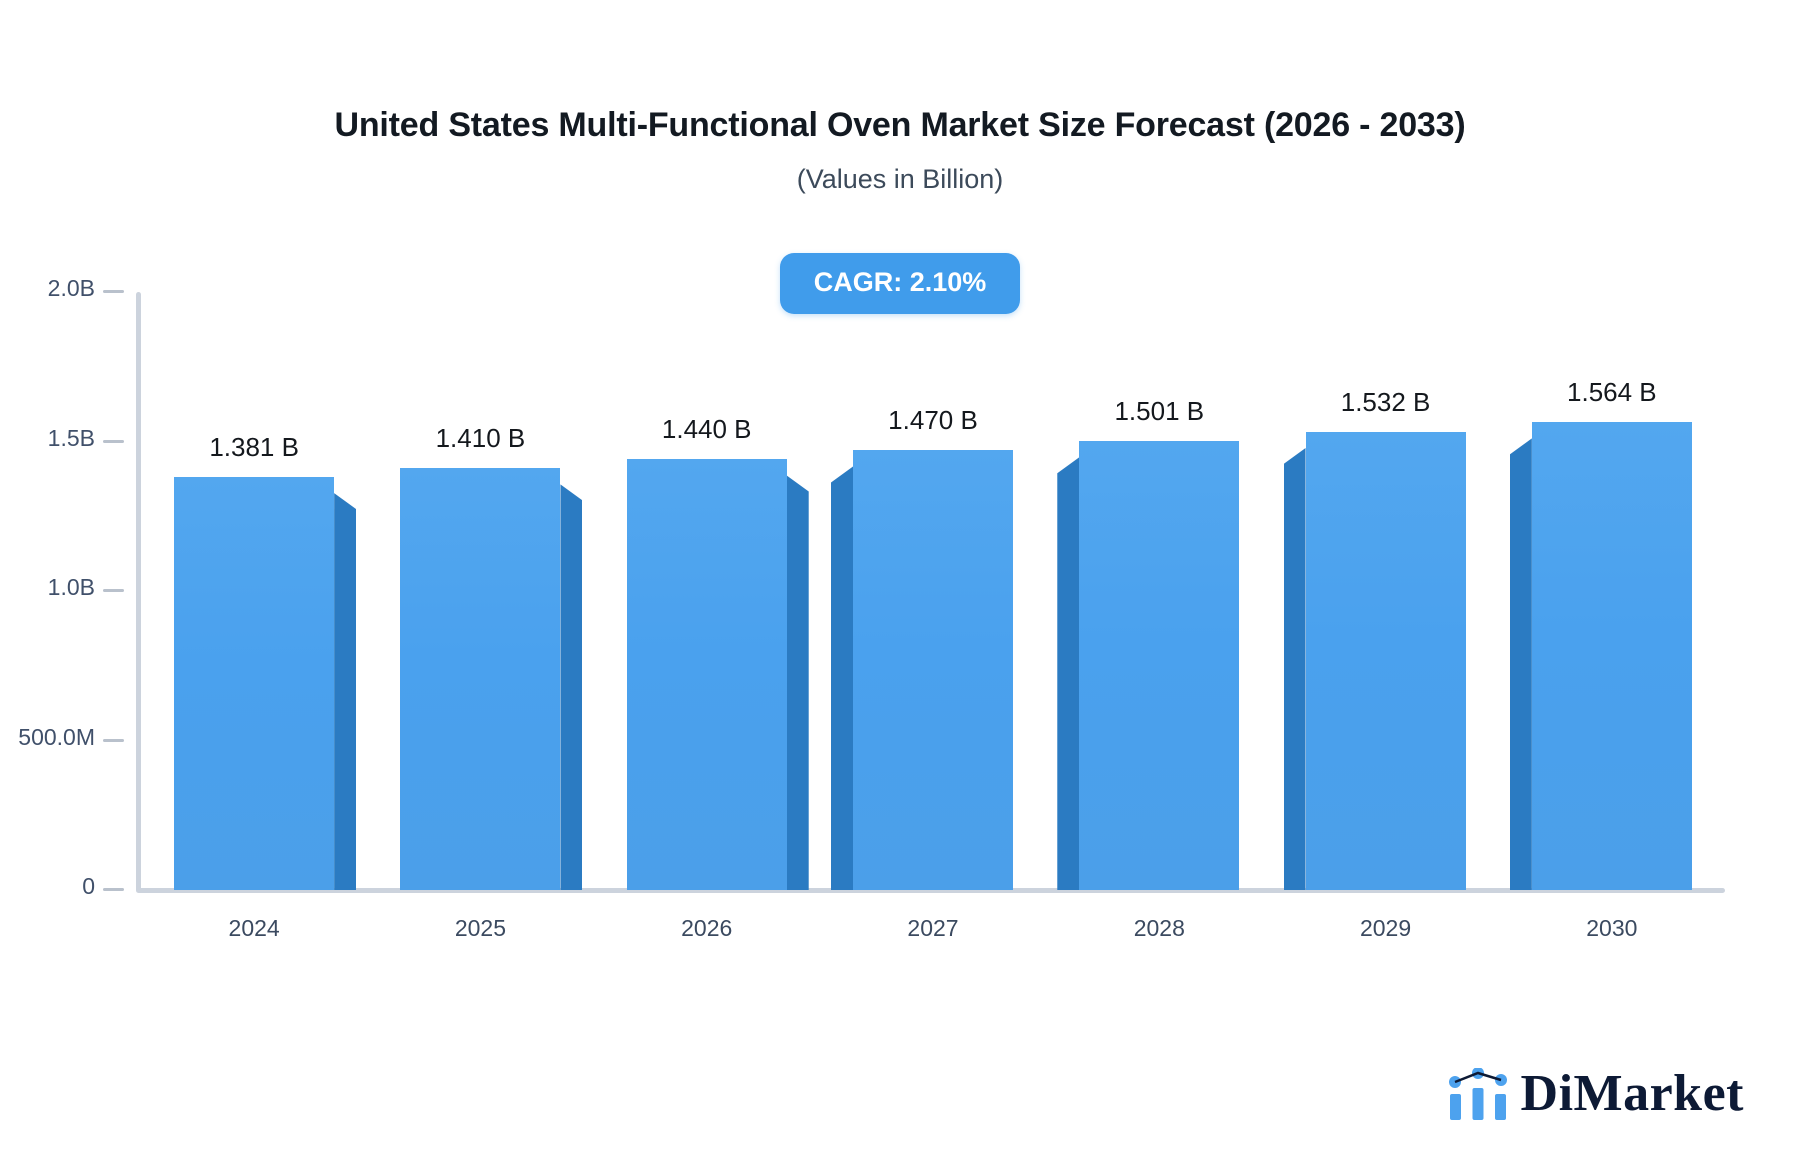  What do you see at coordinates (933, 420) in the screenshot?
I see `bar-value-label: 1.470 B` at bounding box center [933, 420].